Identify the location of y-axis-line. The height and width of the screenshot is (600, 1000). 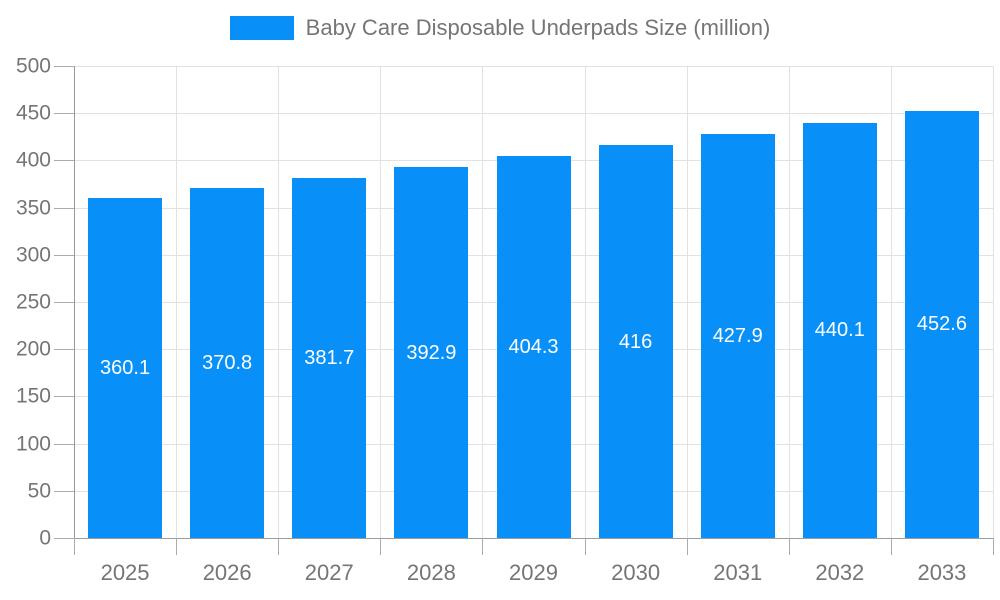
(74, 302).